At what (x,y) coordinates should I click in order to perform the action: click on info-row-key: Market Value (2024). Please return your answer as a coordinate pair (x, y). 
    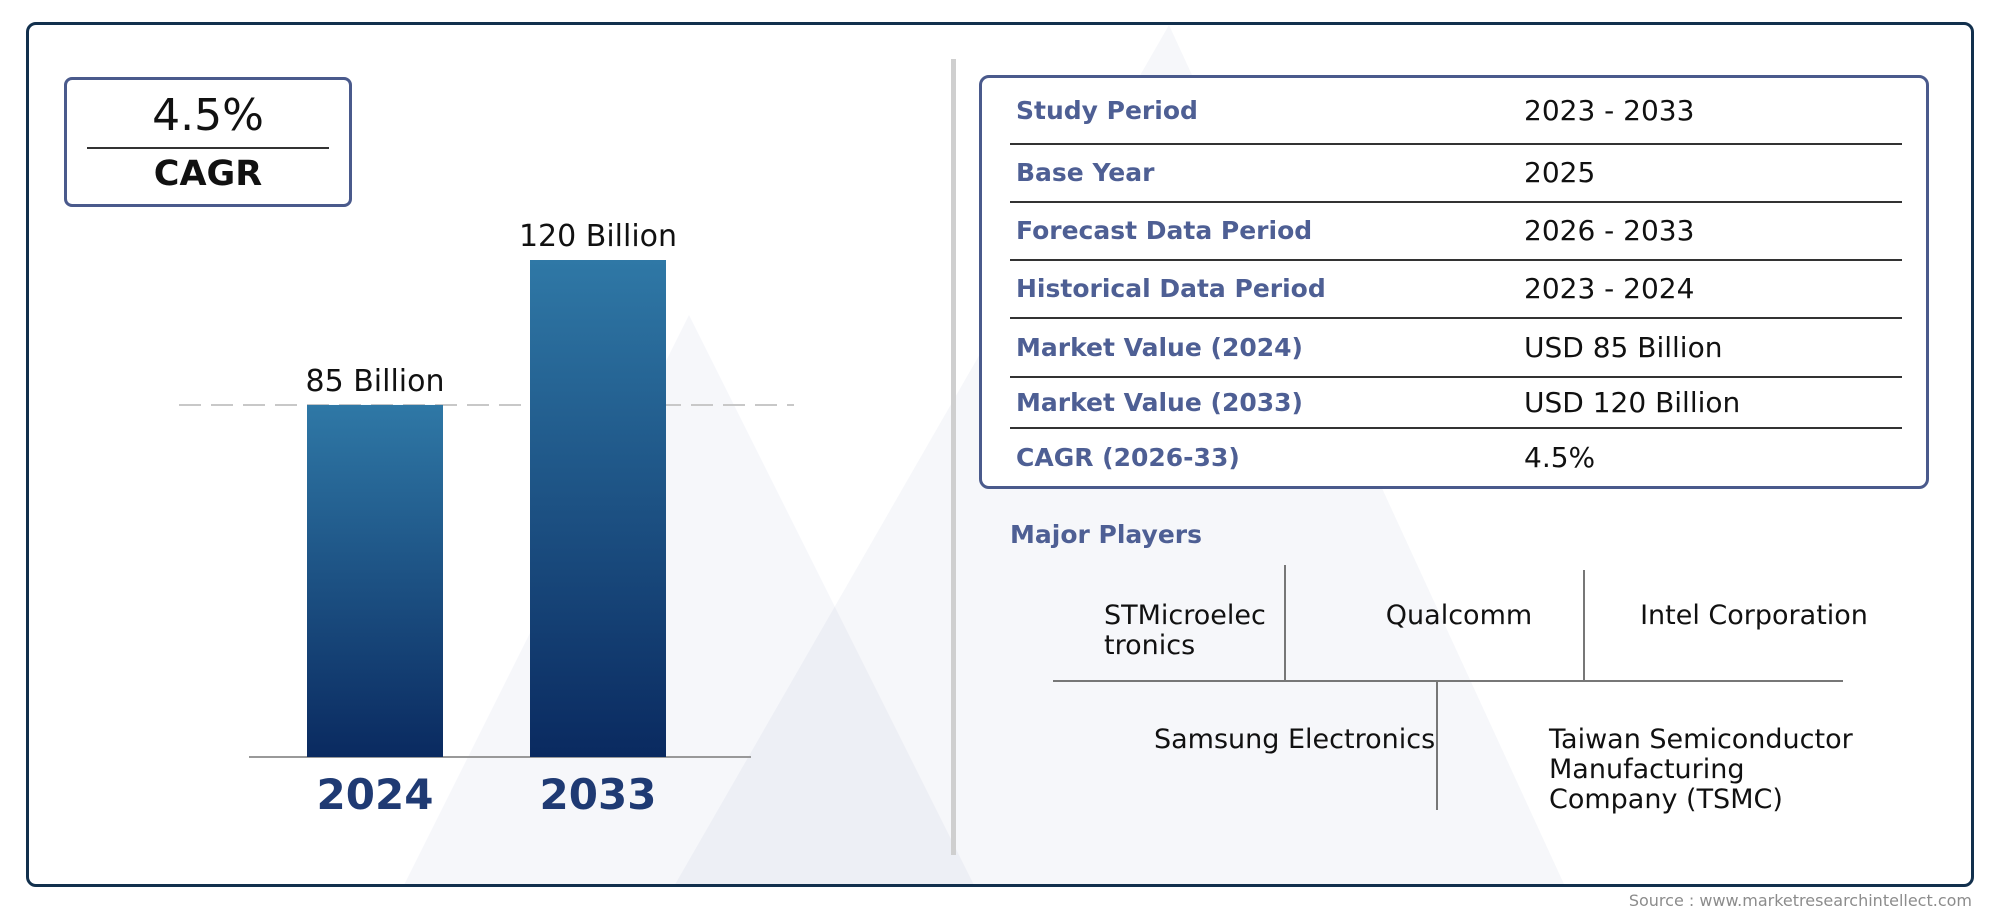
    Looking at the image, I should click on (1159, 347).